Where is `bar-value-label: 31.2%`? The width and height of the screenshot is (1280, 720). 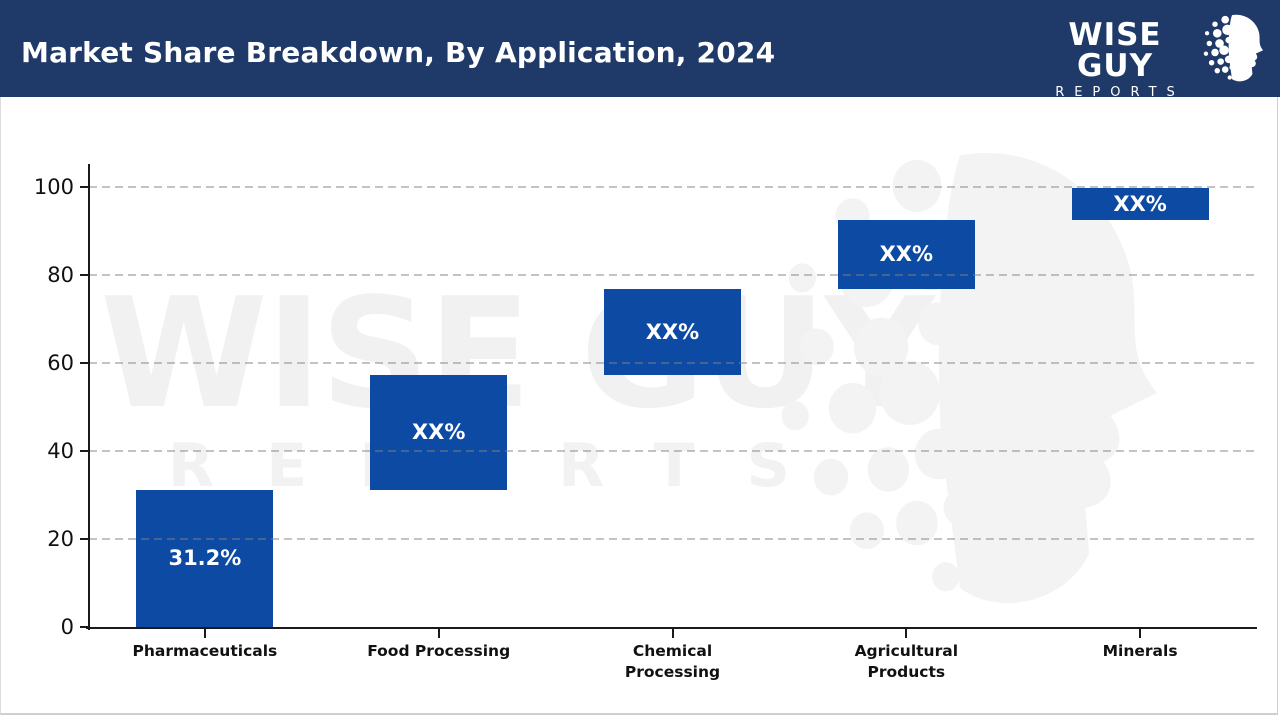 bar-value-label: 31.2% is located at coordinates (205, 558).